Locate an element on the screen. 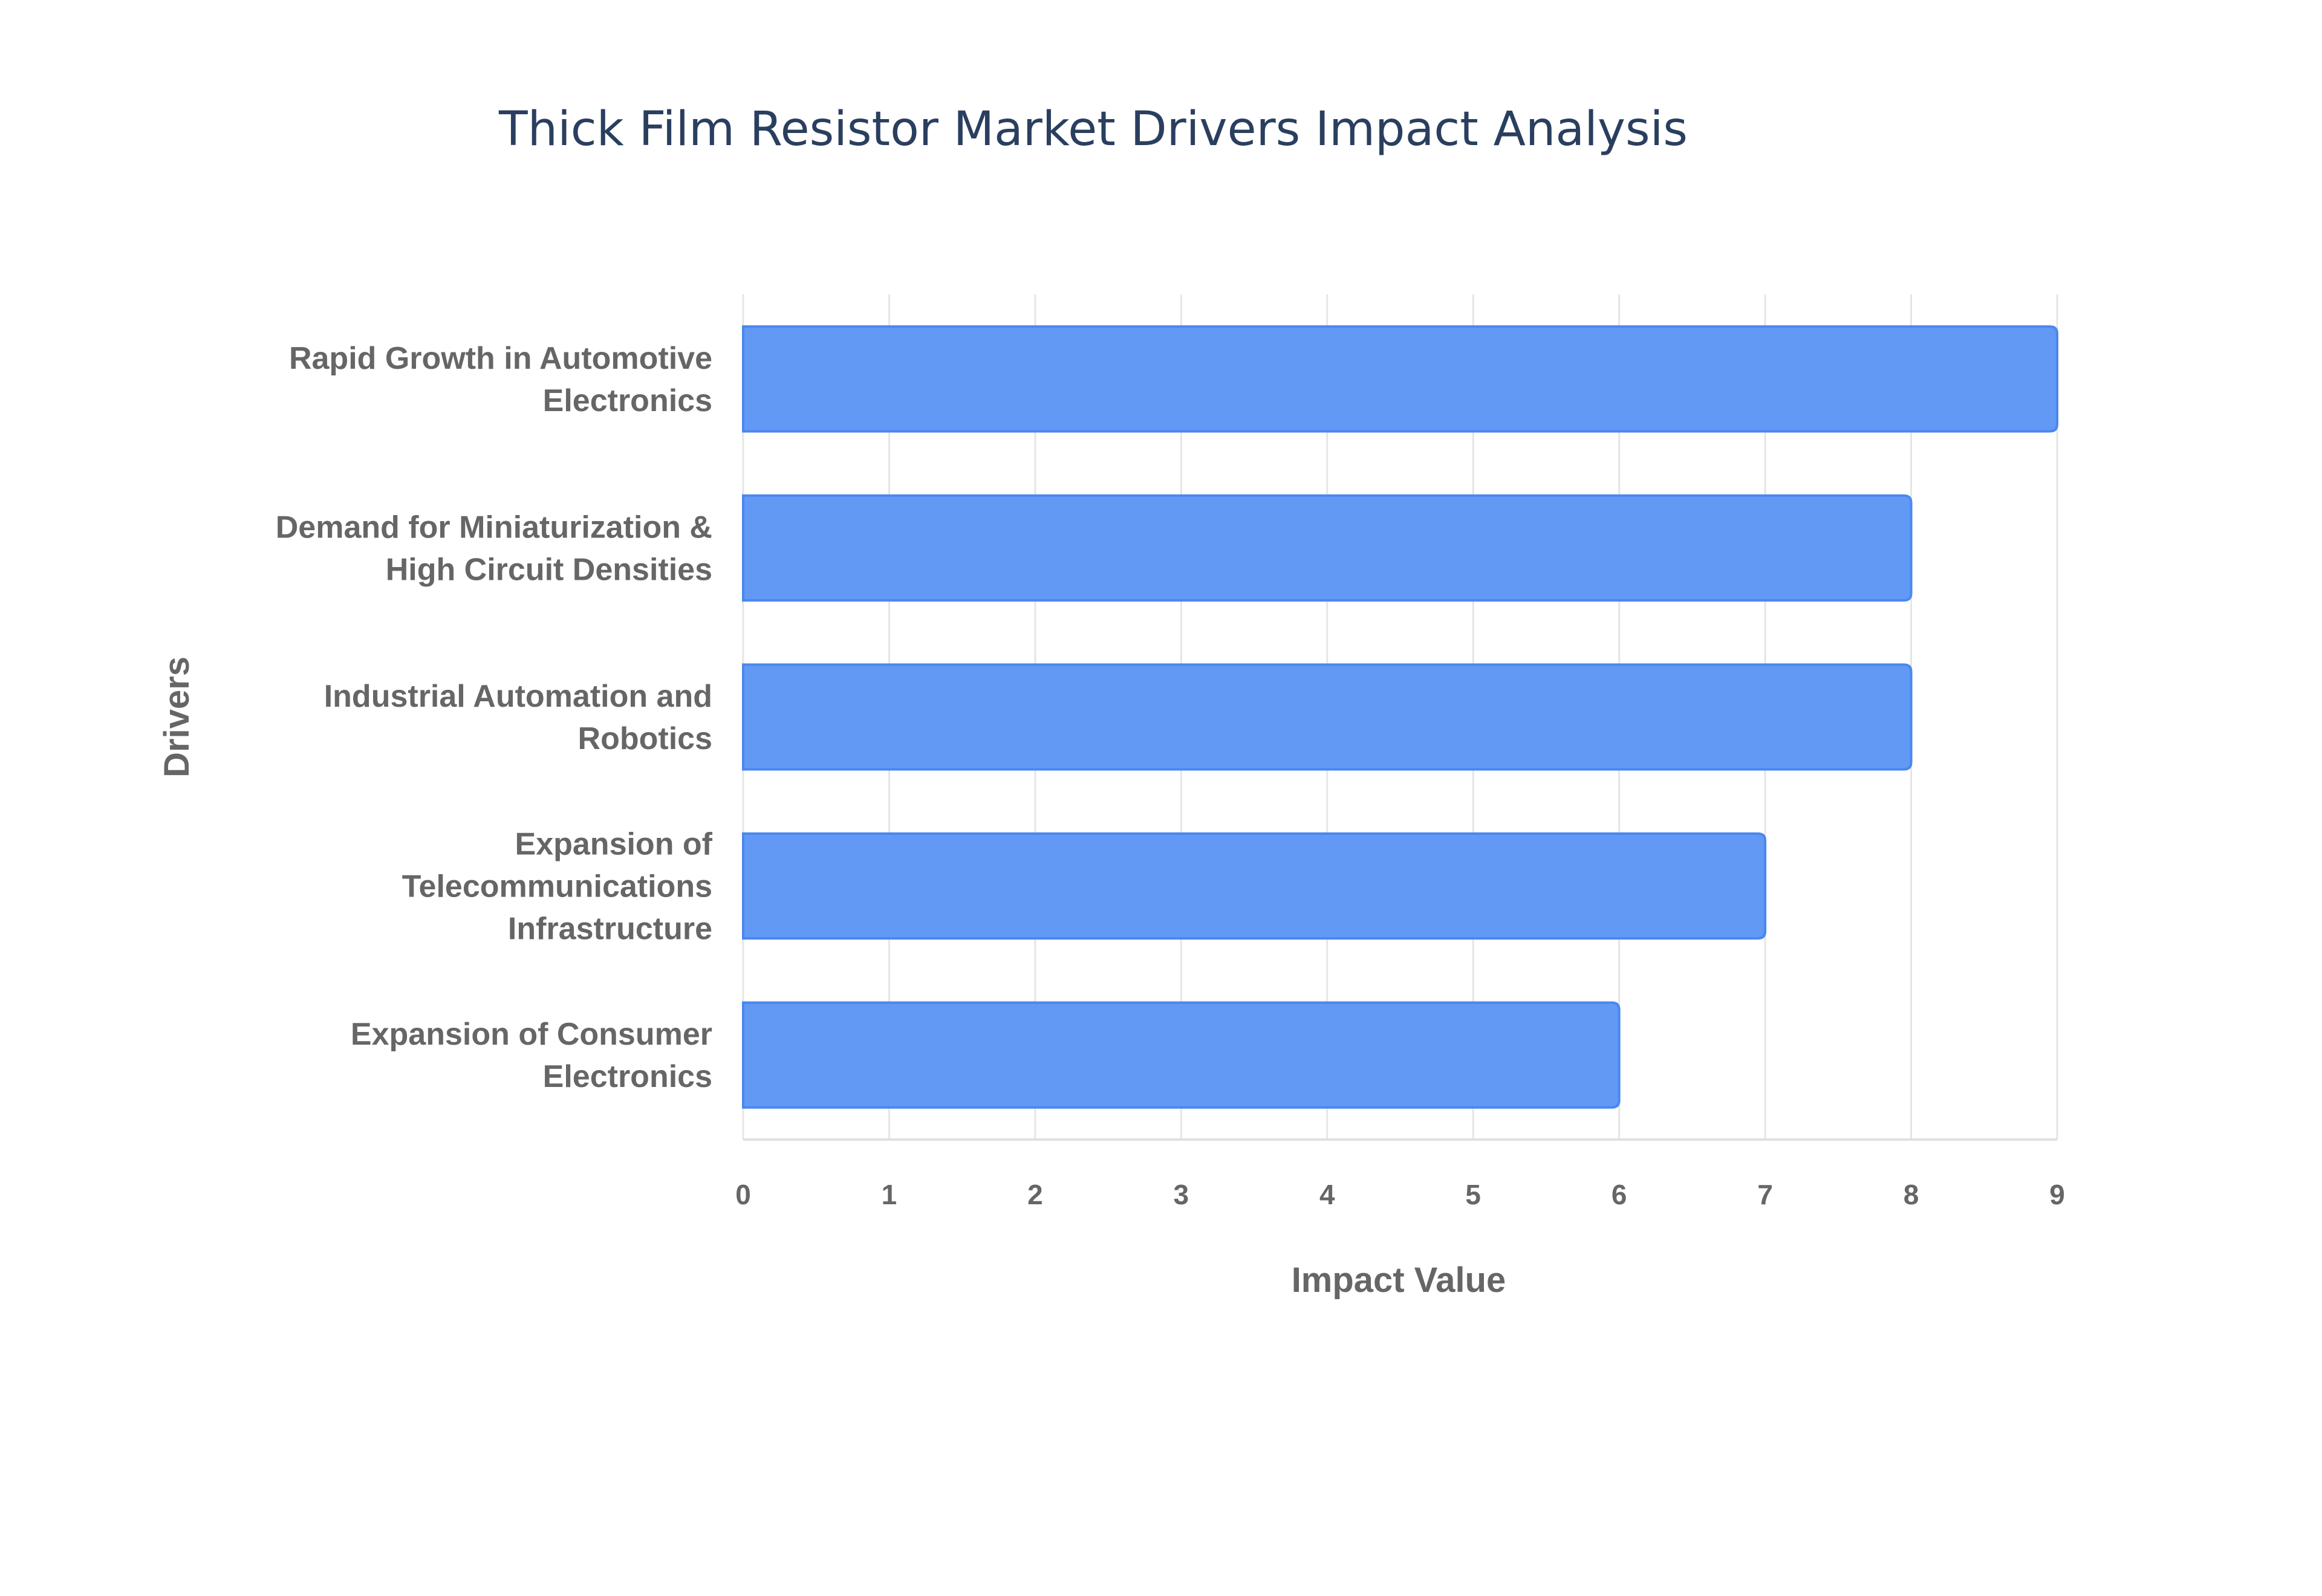 Image resolution: width=2322 pixels, height=1596 pixels. category-label-line: Expansion of Consumer is located at coordinates (531, 1034).